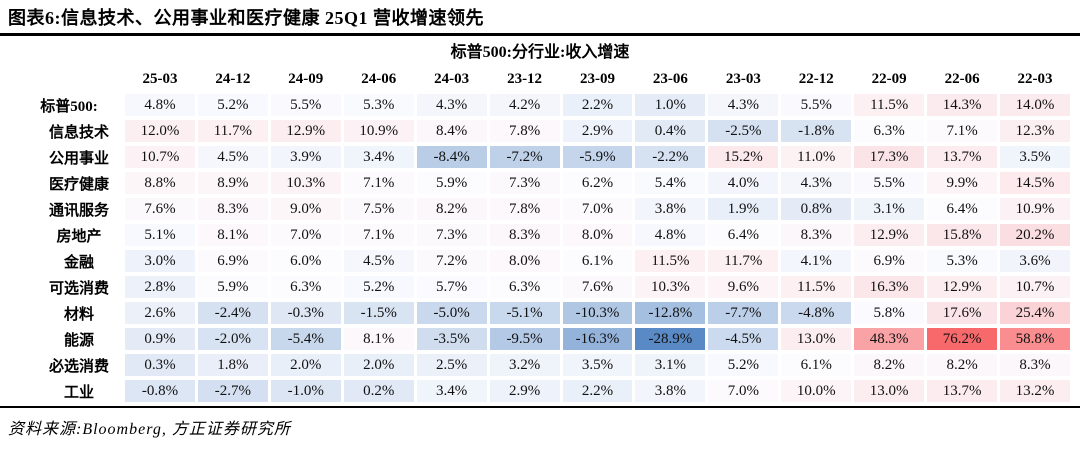 Image resolution: width=1080 pixels, height=450 pixels. Describe the element at coordinates (1035, 131) in the screenshot. I see `value-cell: 12.3%` at that location.